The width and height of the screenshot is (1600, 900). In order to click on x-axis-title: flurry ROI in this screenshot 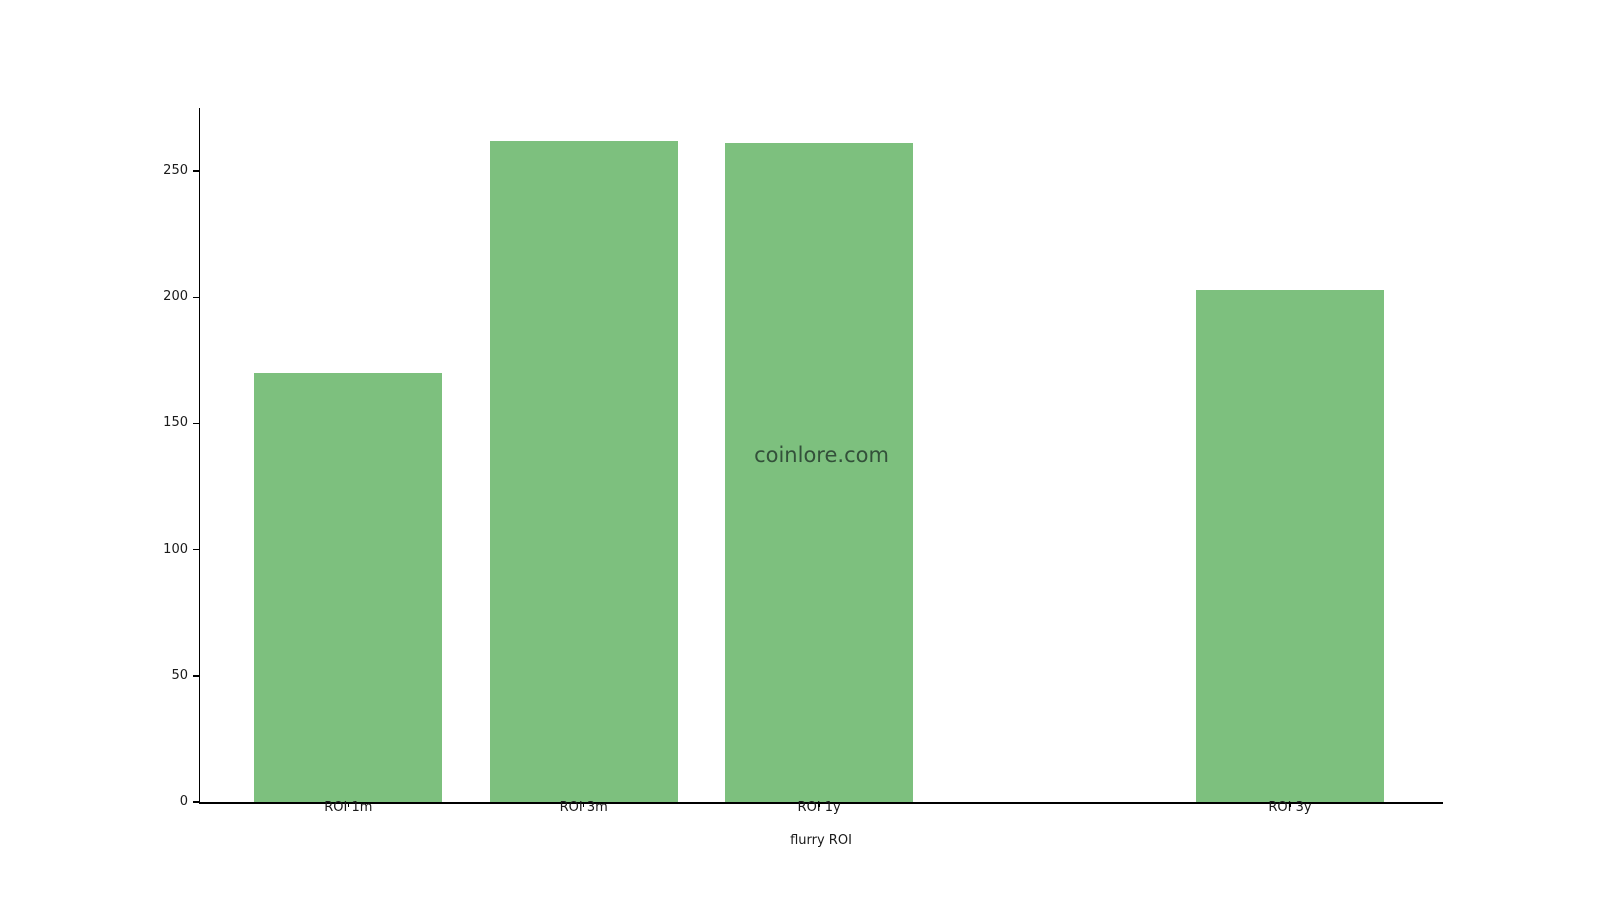, I will do `click(821, 840)`.